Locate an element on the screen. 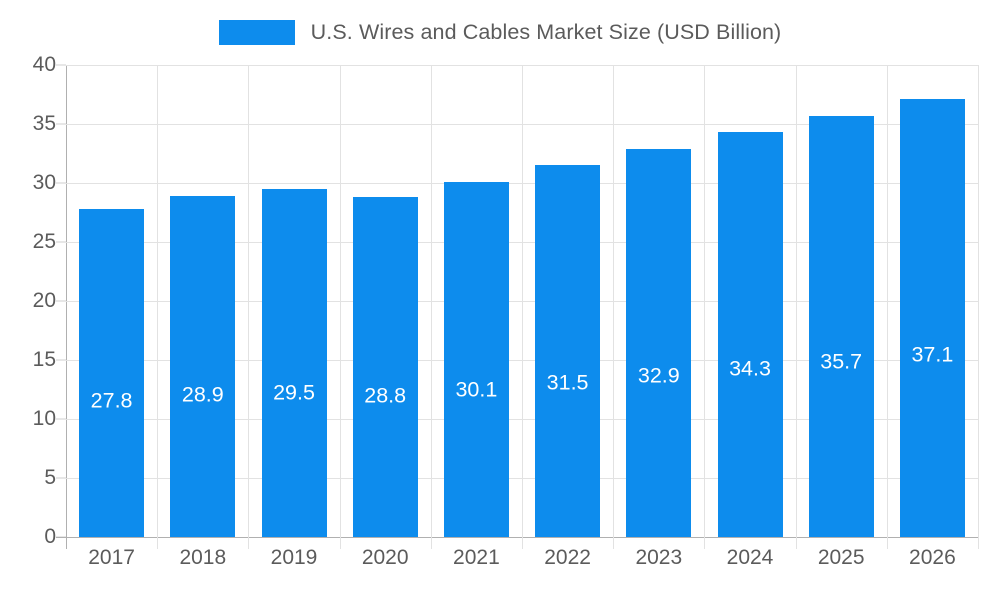  bar: 32.9 is located at coordinates (659, 342).